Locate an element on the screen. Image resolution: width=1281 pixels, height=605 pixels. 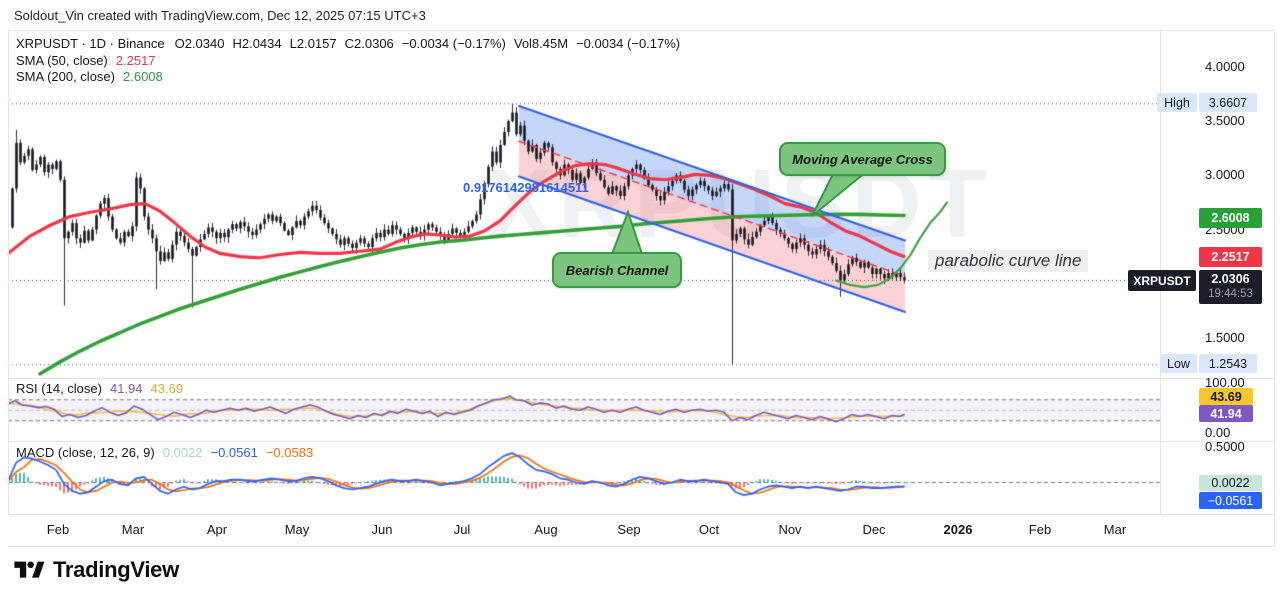
rsi-ma-badge: 43.69 is located at coordinates (1226, 396).